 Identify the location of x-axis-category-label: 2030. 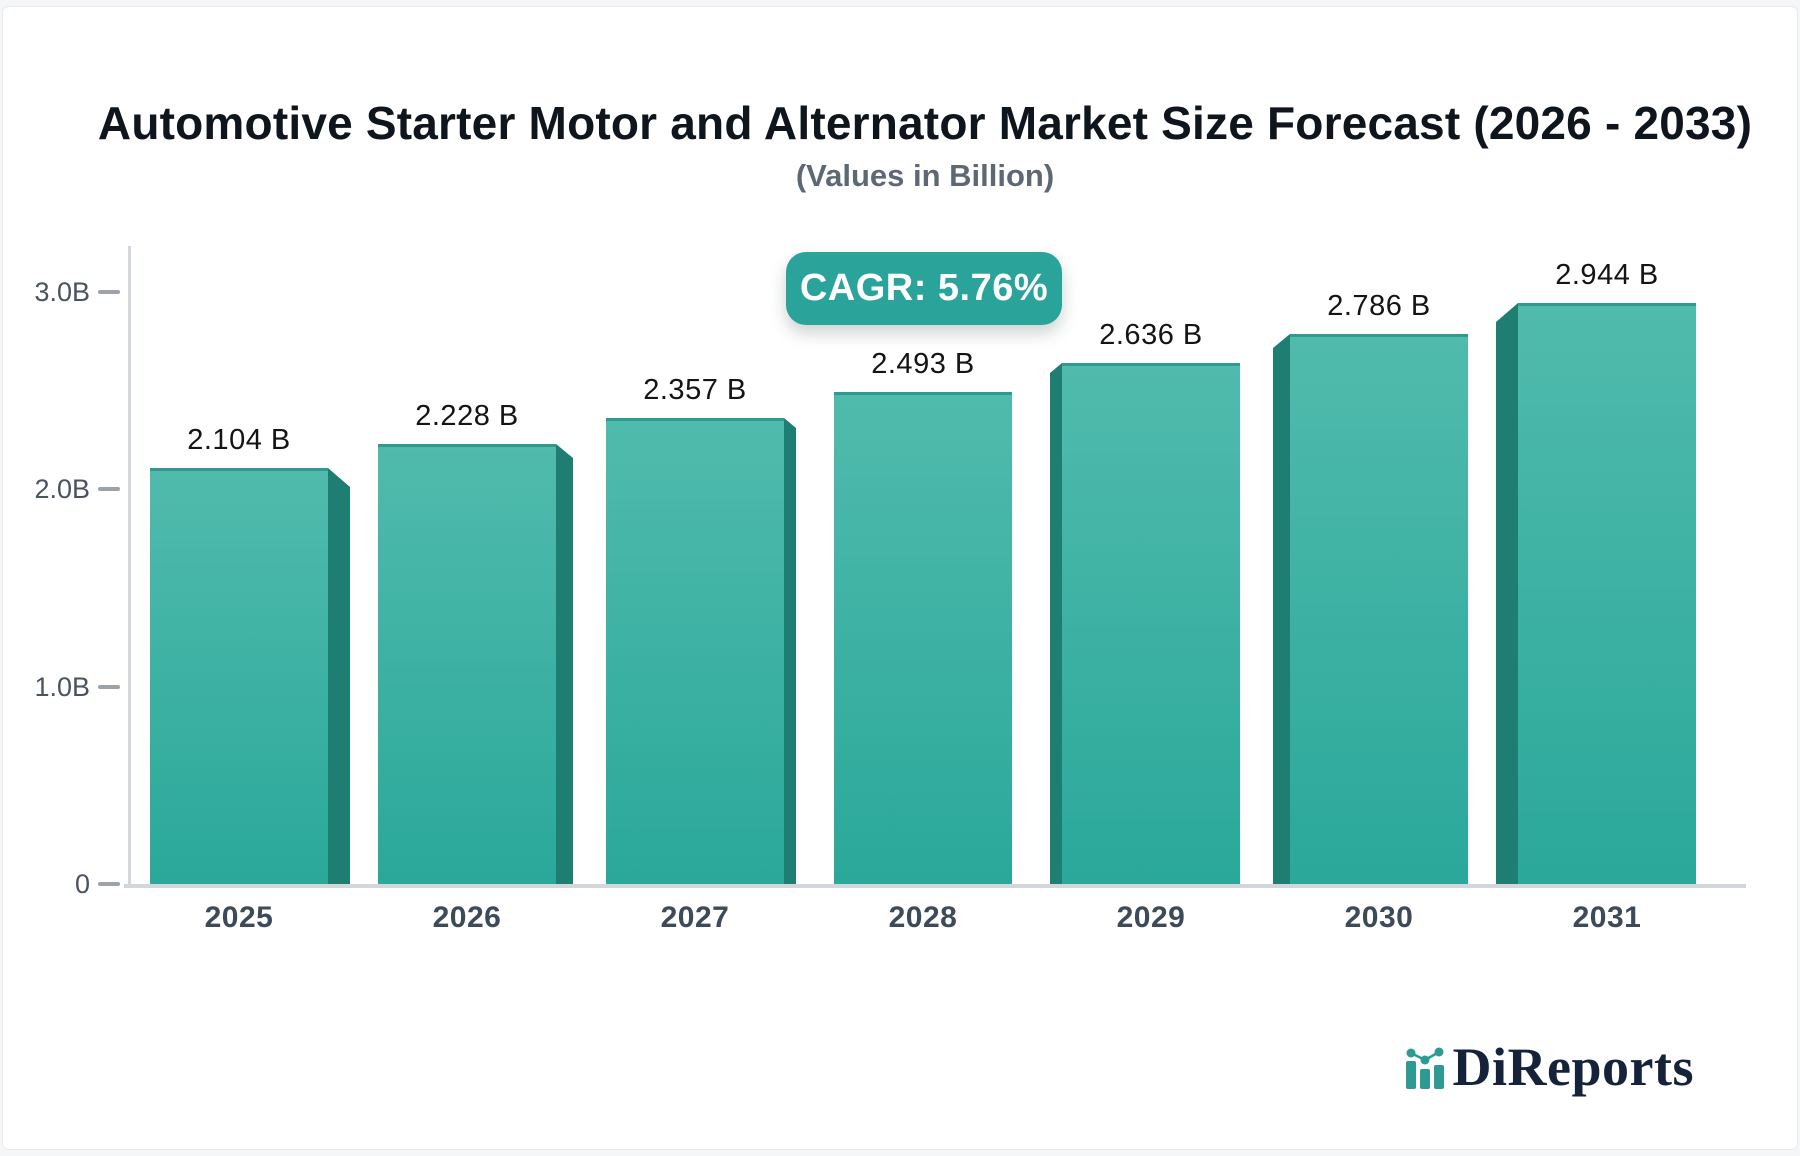
(1379, 917).